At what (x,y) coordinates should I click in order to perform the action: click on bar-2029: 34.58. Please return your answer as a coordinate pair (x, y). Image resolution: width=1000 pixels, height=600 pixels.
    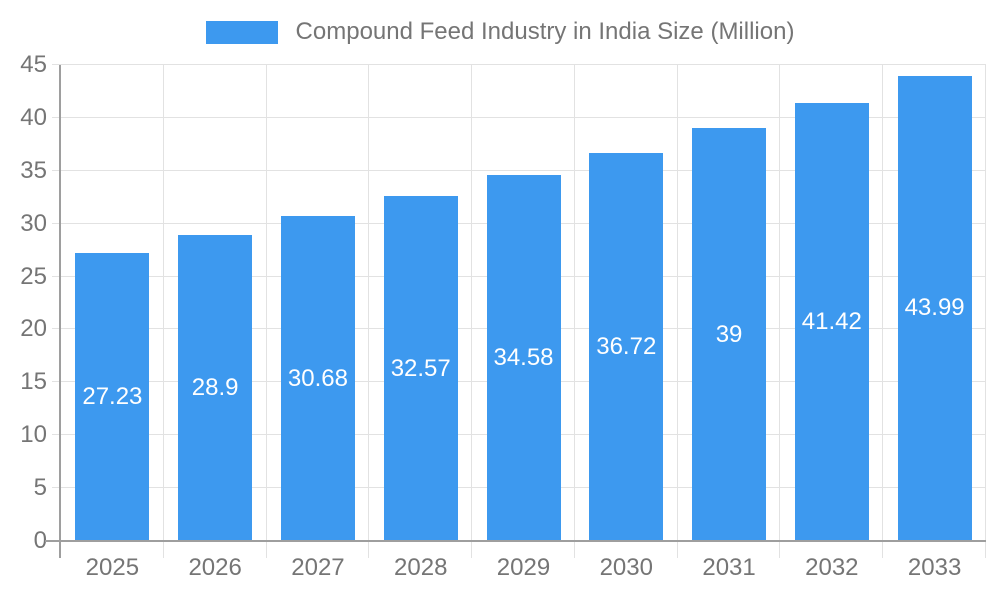
    Looking at the image, I should click on (523, 358).